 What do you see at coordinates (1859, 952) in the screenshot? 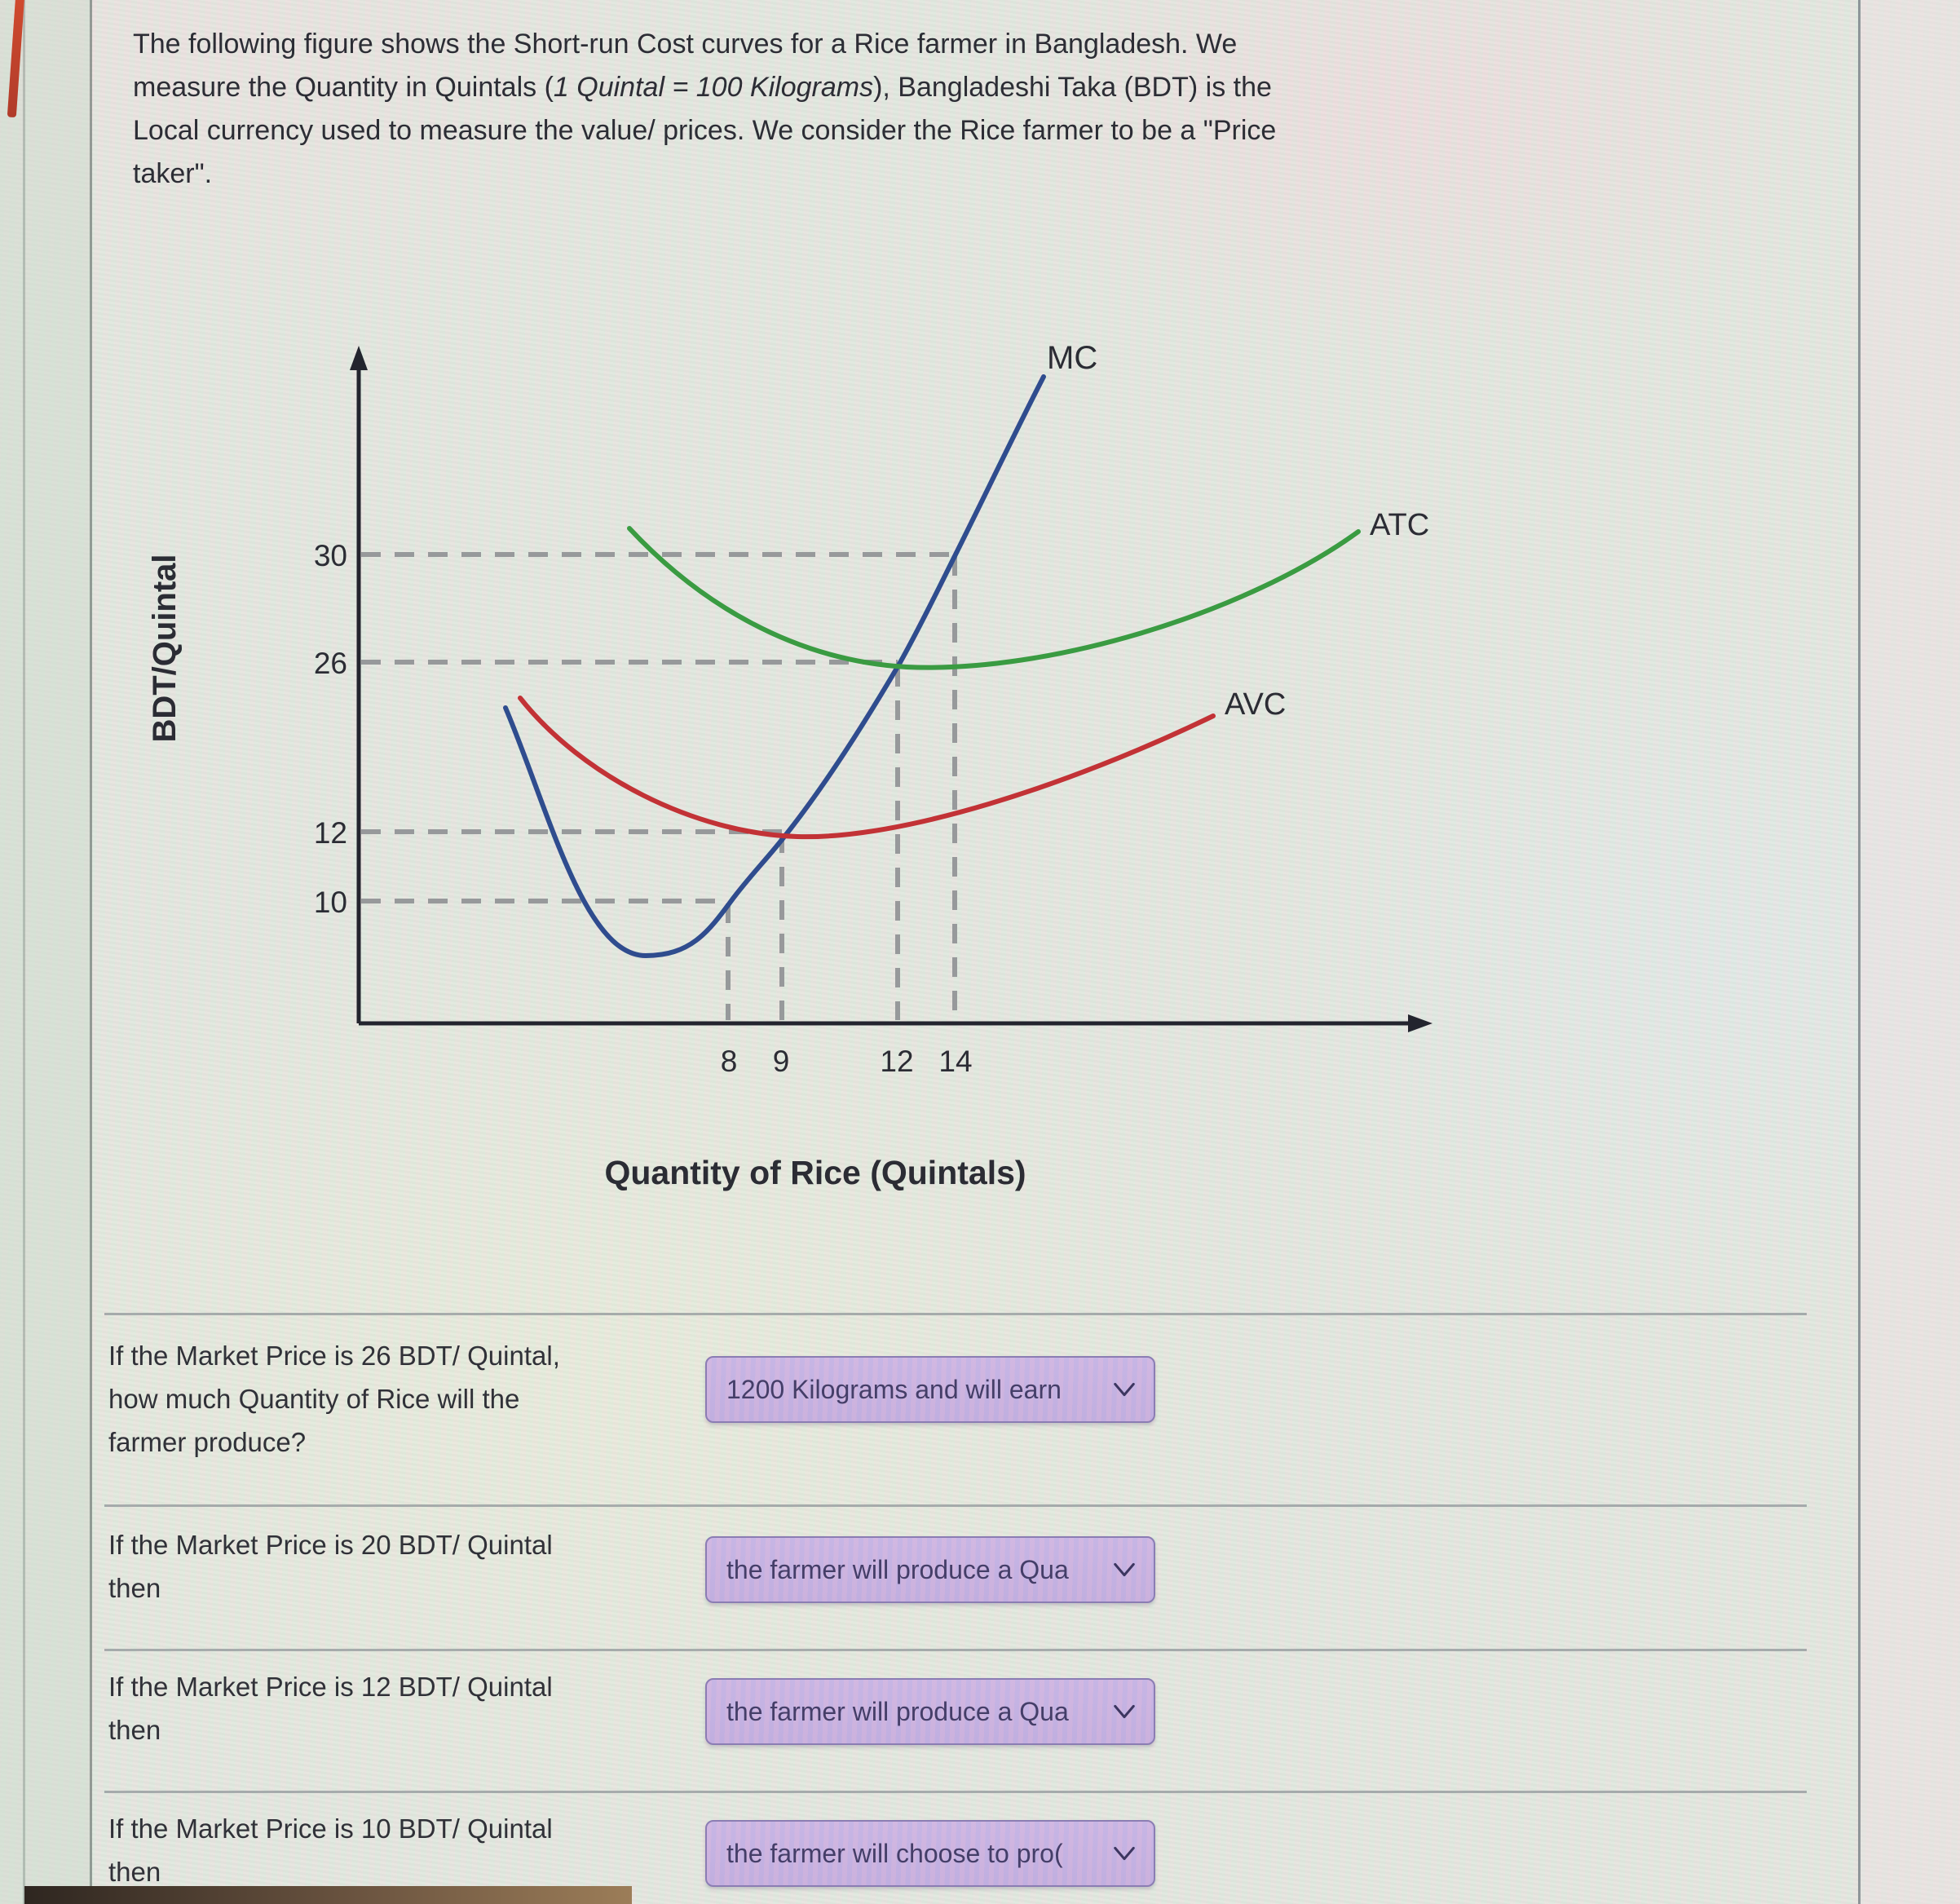
I see `content-right-border` at bounding box center [1859, 952].